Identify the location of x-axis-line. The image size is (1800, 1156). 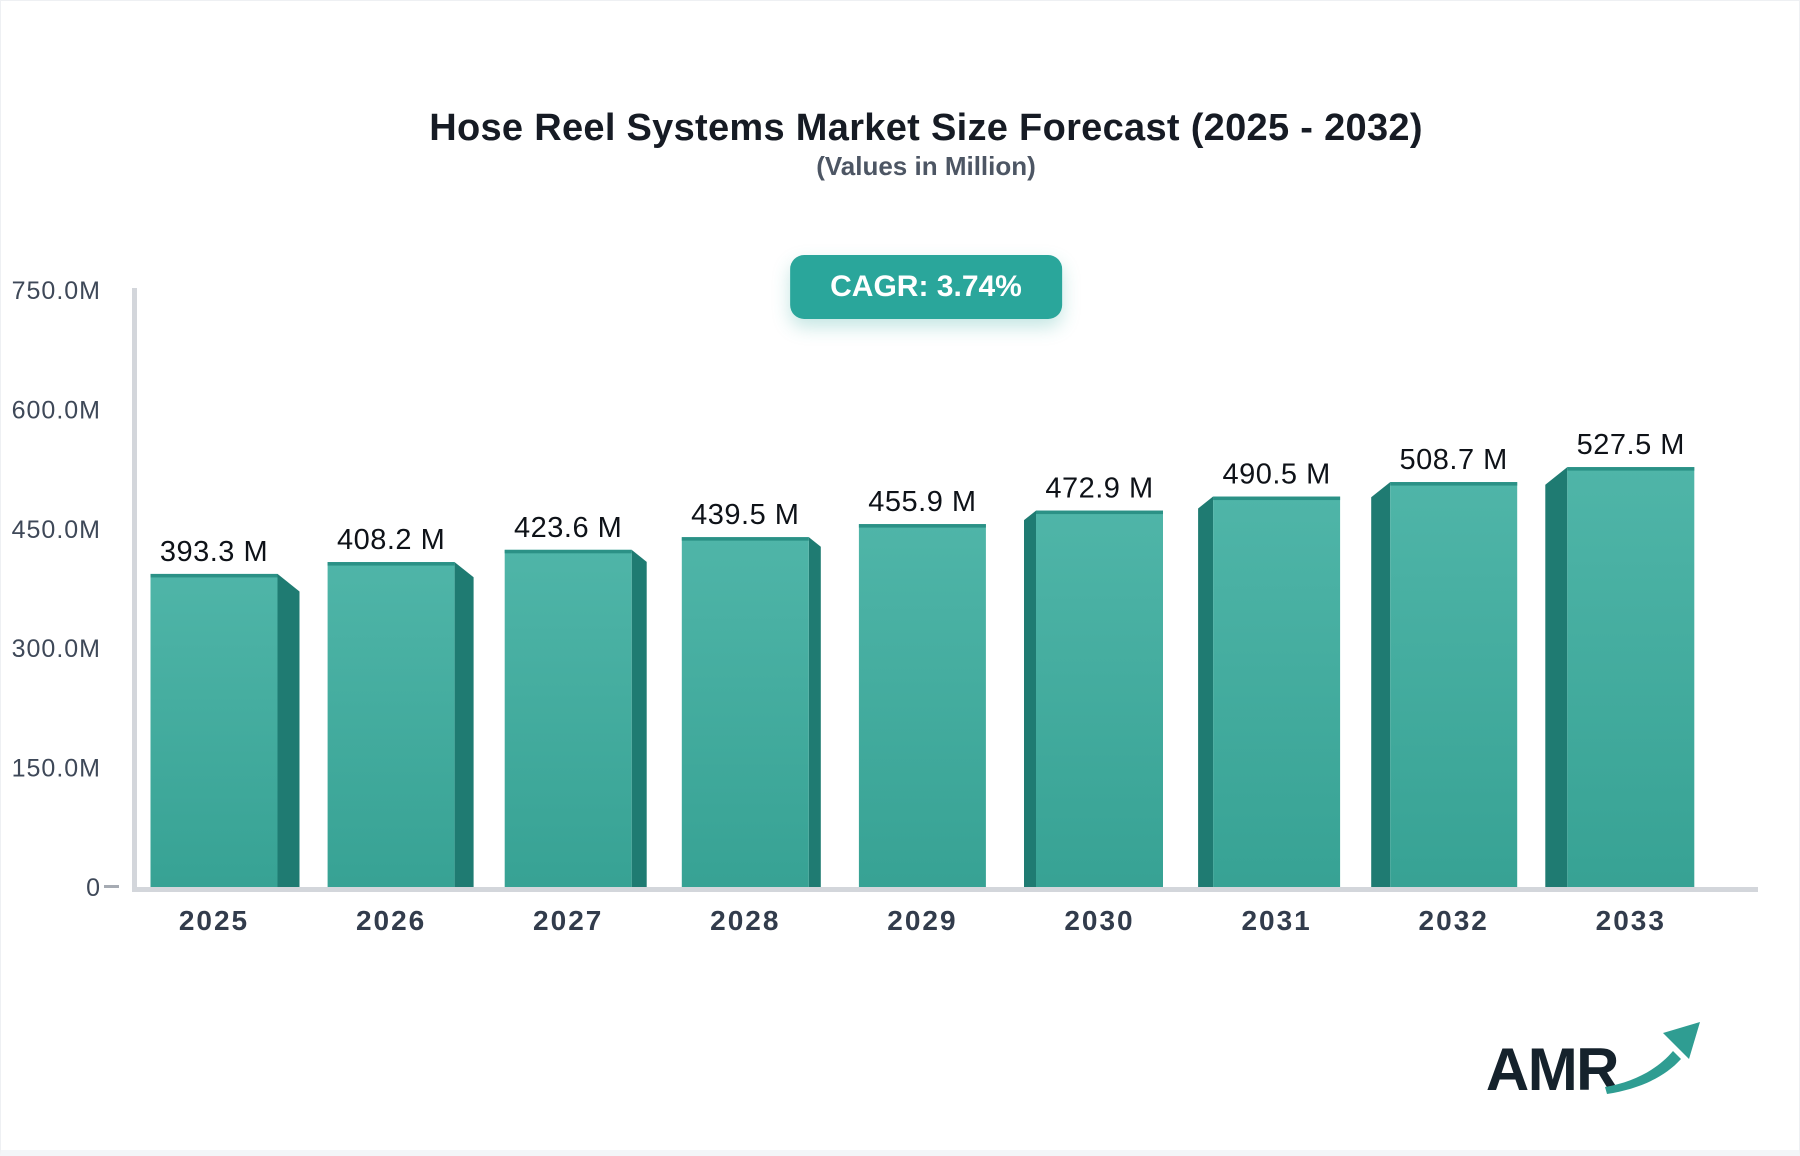
(945, 889).